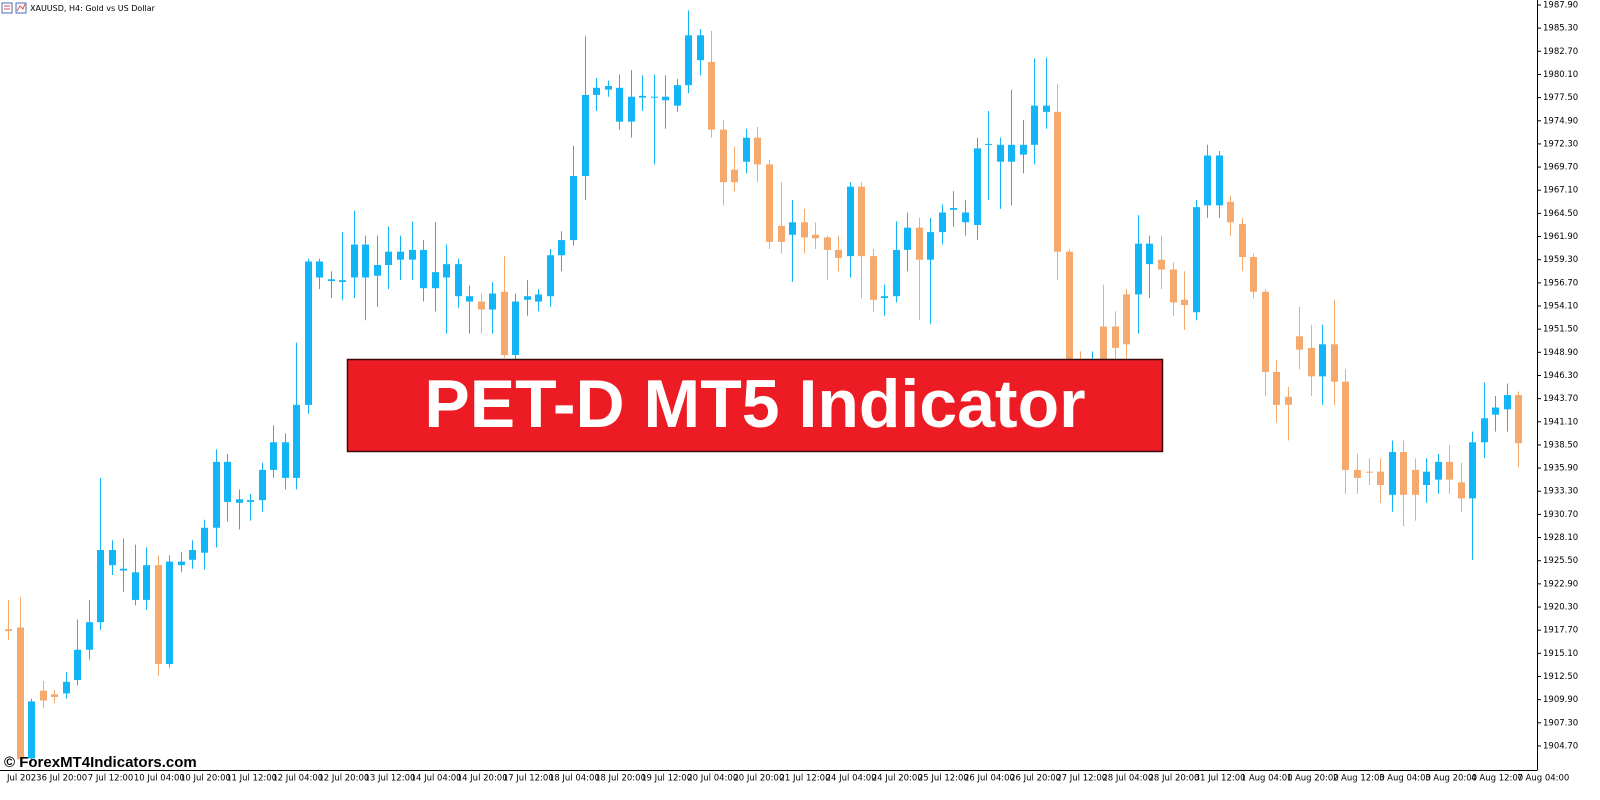 Image resolution: width=1600 pixels, height=800 pixels. I want to click on y-tick-label: 1933.30, so click(1560, 492).